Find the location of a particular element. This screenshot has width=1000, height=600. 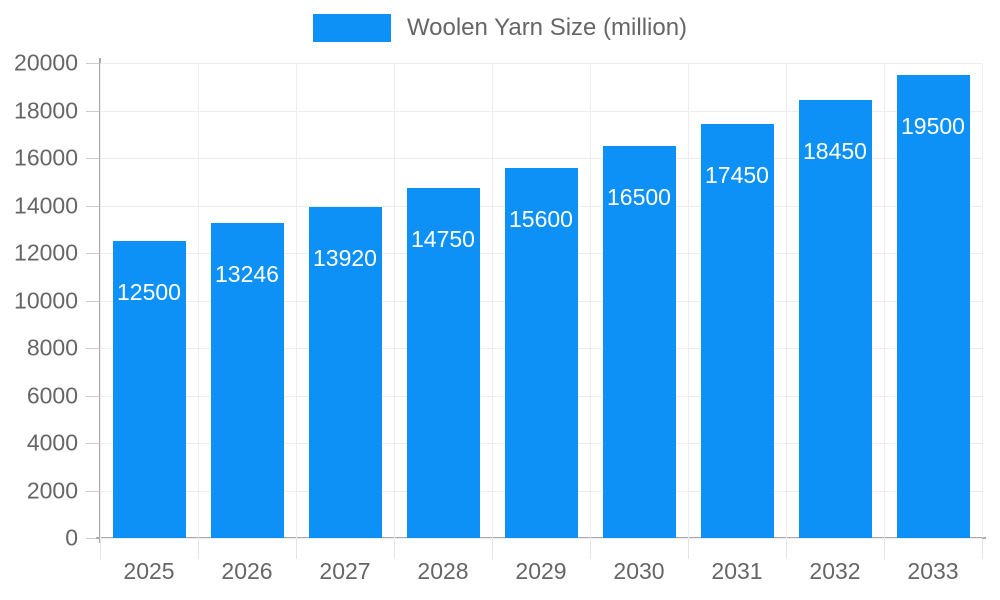

x-axis-tick-label: 2028 is located at coordinates (443, 571).